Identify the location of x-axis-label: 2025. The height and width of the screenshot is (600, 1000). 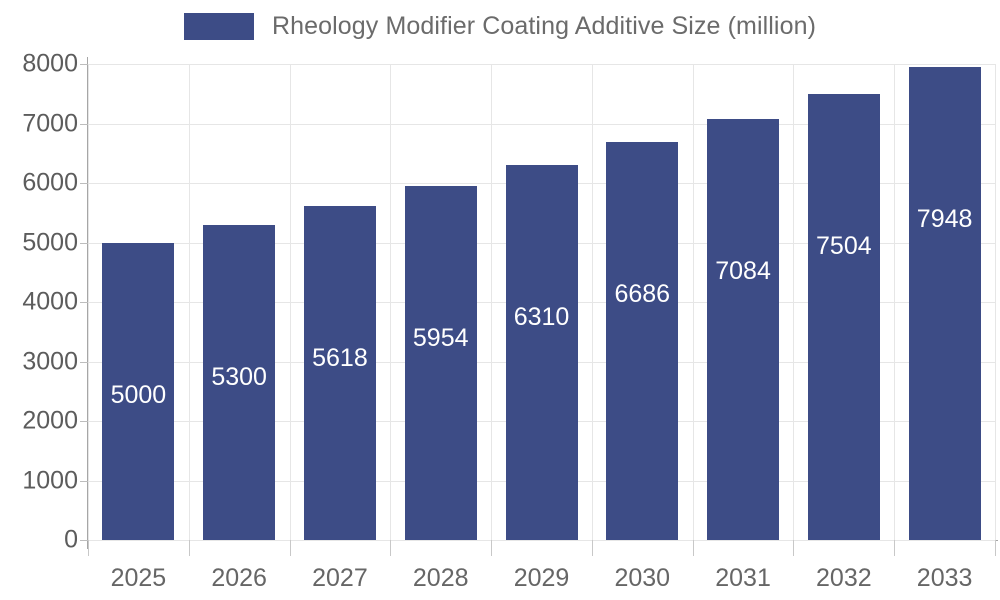
(138, 578).